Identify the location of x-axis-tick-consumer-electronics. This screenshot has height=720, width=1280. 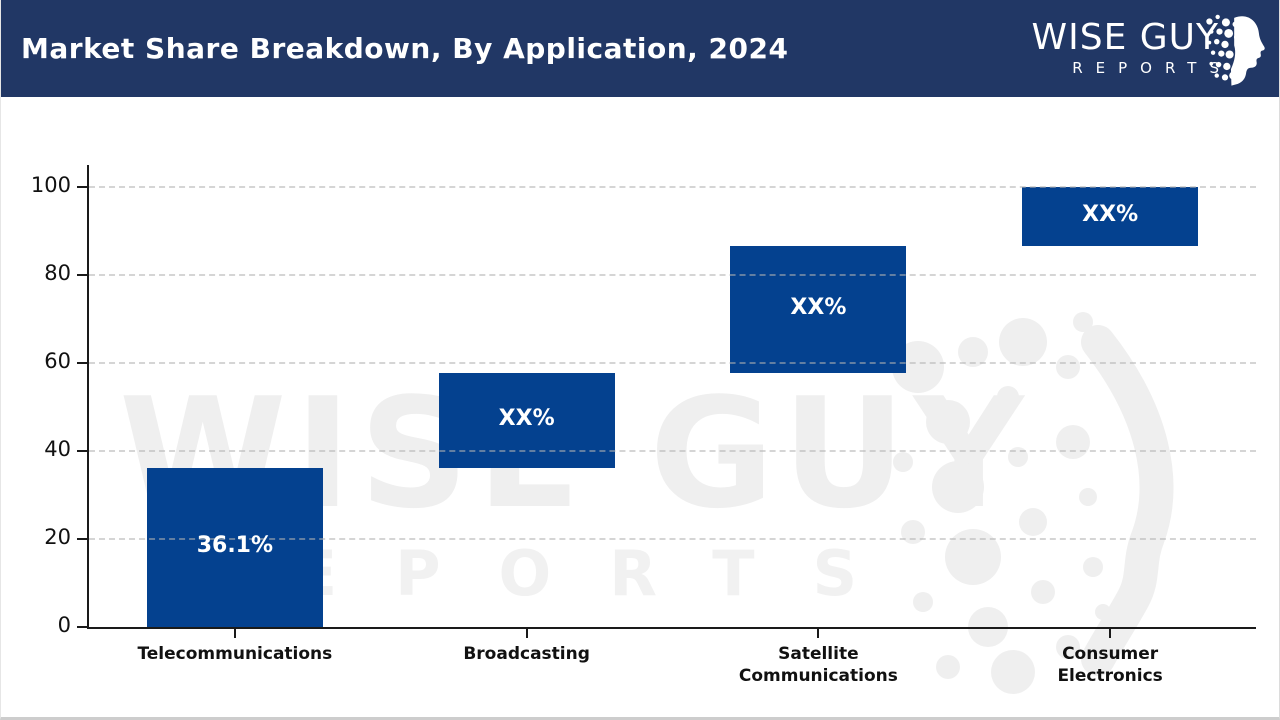
(1110, 633).